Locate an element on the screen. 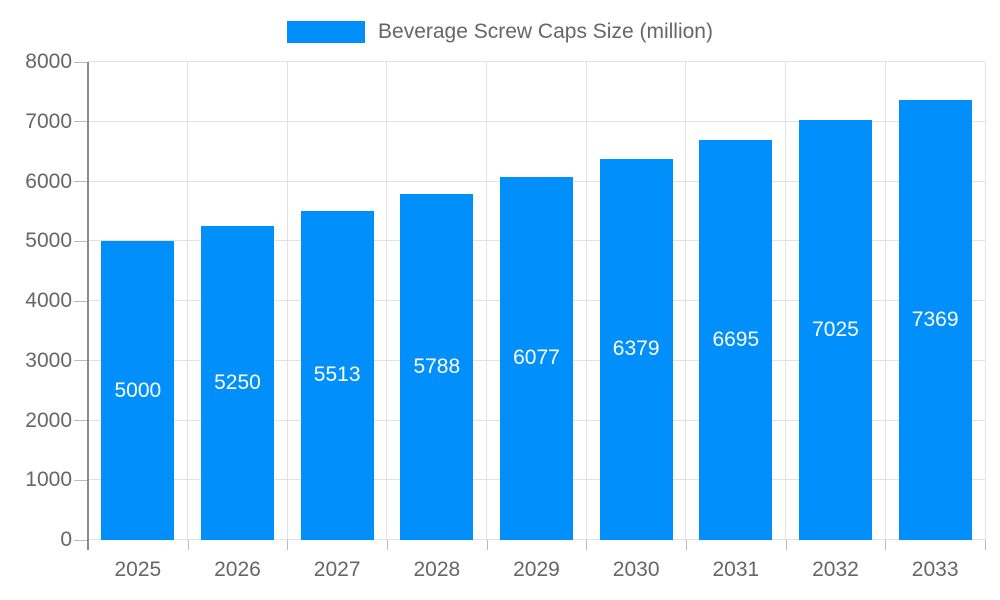  bar-2026: 5250 is located at coordinates (237, 383).